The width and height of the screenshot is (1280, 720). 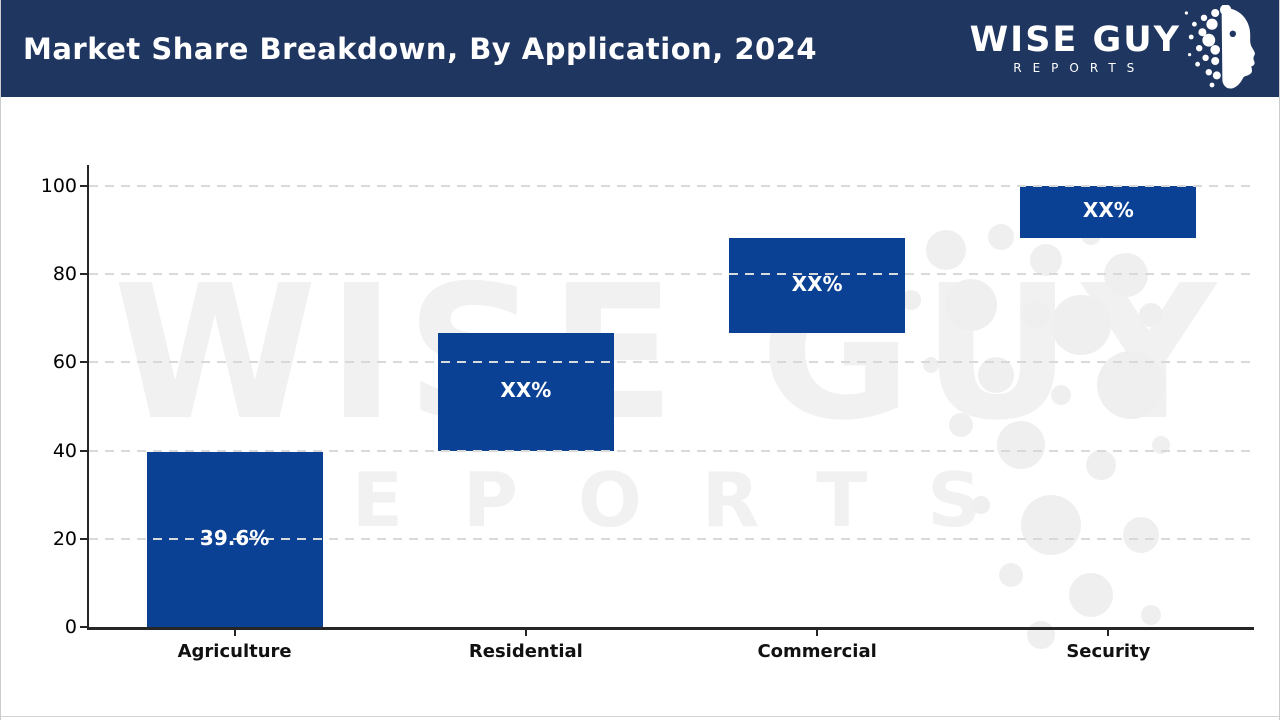 I want to click on bar-residential, so click(x=525, y=392).